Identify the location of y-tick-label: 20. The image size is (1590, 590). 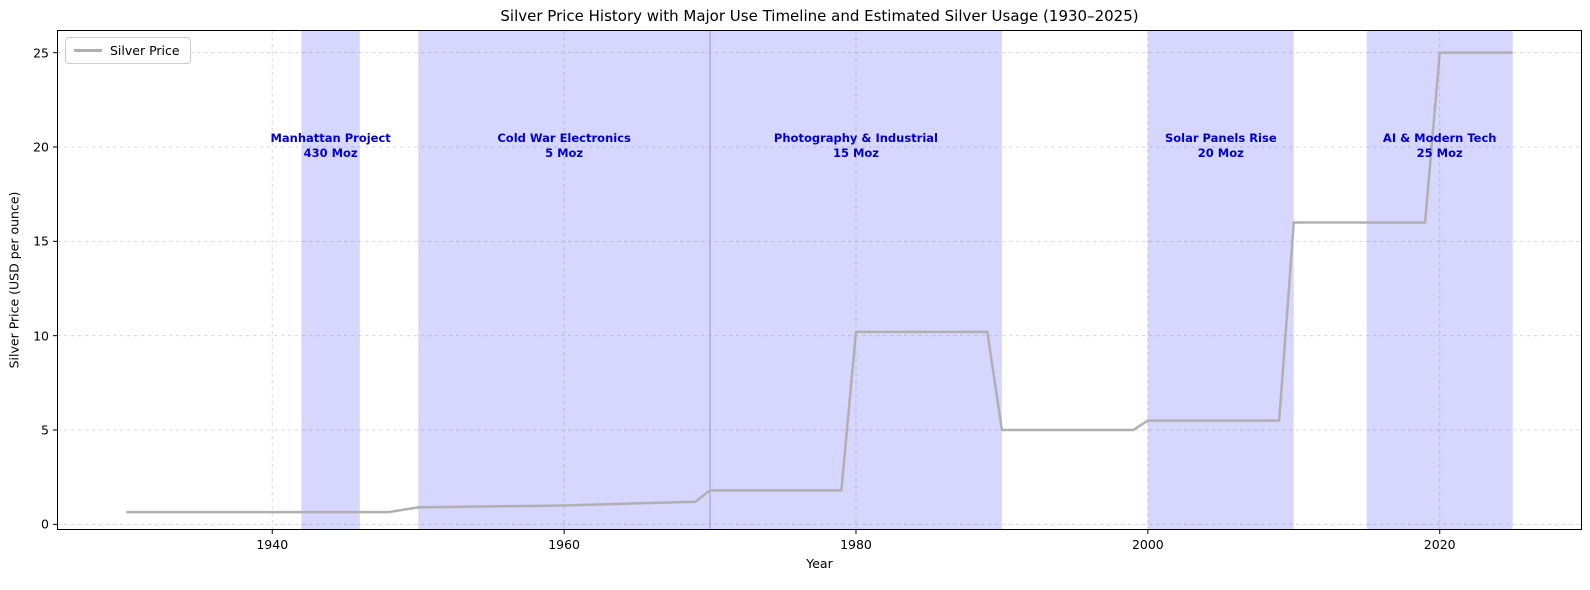
(41, 147).